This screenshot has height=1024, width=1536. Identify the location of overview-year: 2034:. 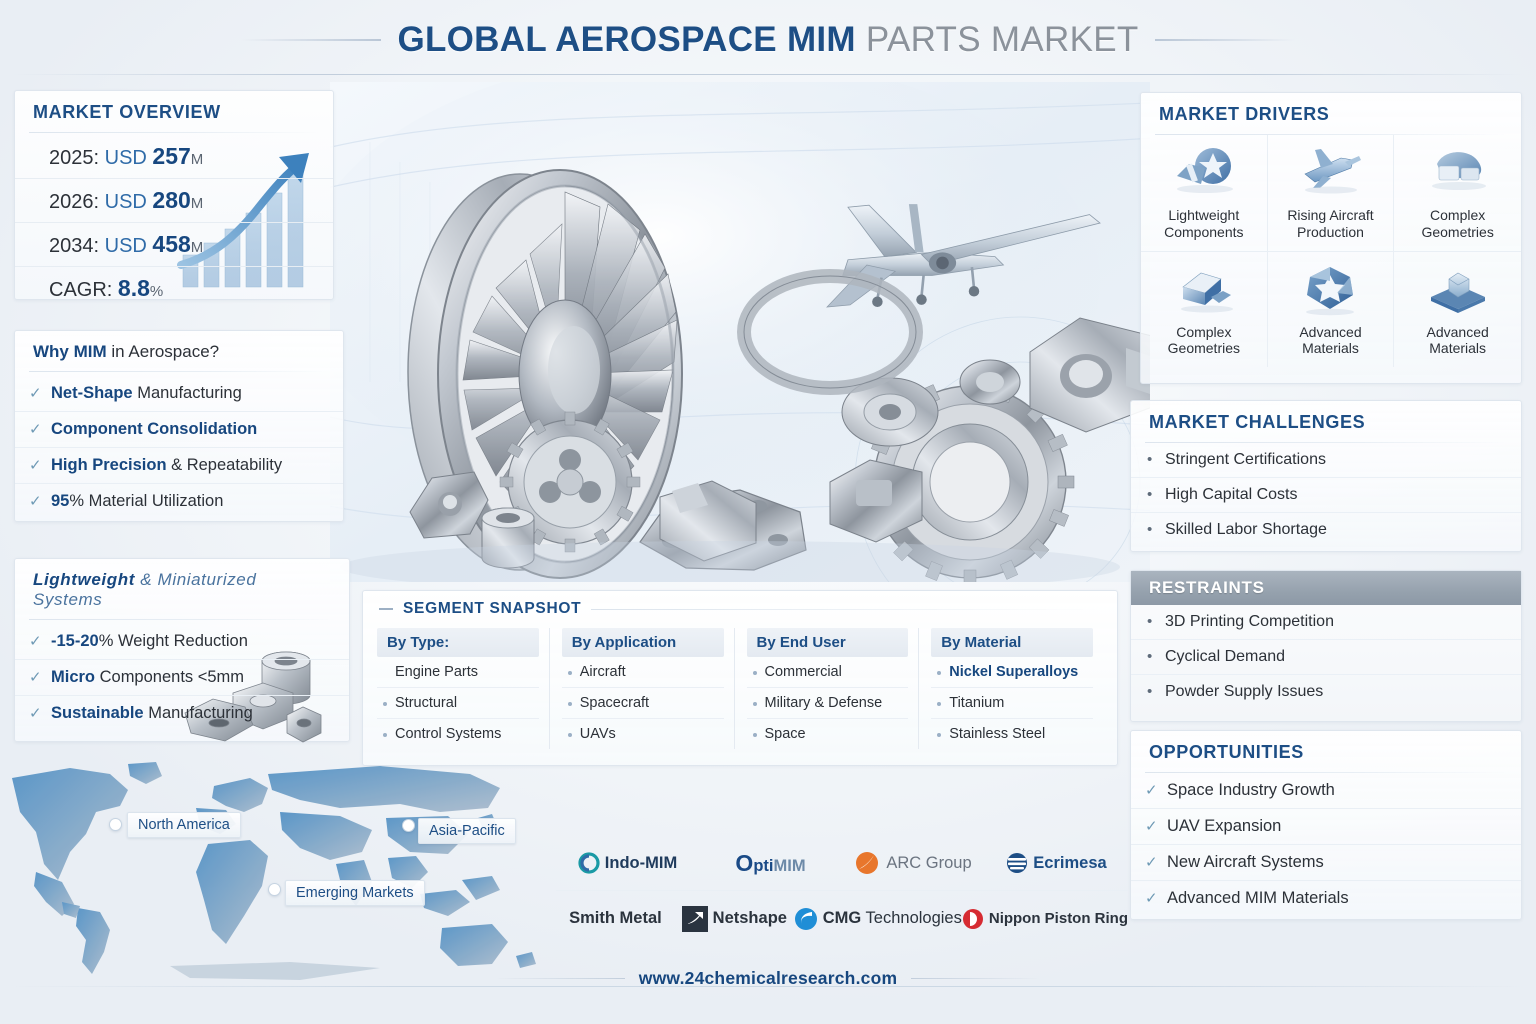
(74, 246).